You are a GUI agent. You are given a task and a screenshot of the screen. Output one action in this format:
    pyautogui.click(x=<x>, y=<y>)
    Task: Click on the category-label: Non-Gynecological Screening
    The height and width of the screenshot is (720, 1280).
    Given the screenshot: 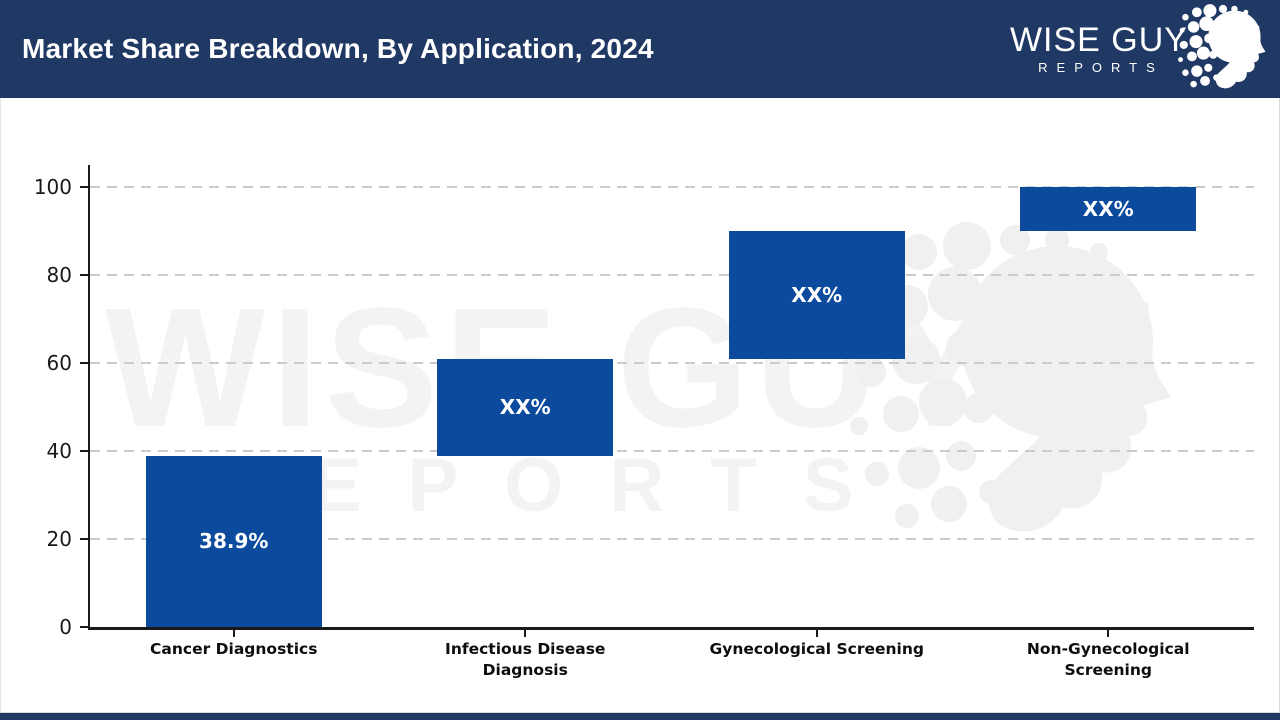 What is the action you would take?
    pyautogui.click(x=1108, y=659)
    